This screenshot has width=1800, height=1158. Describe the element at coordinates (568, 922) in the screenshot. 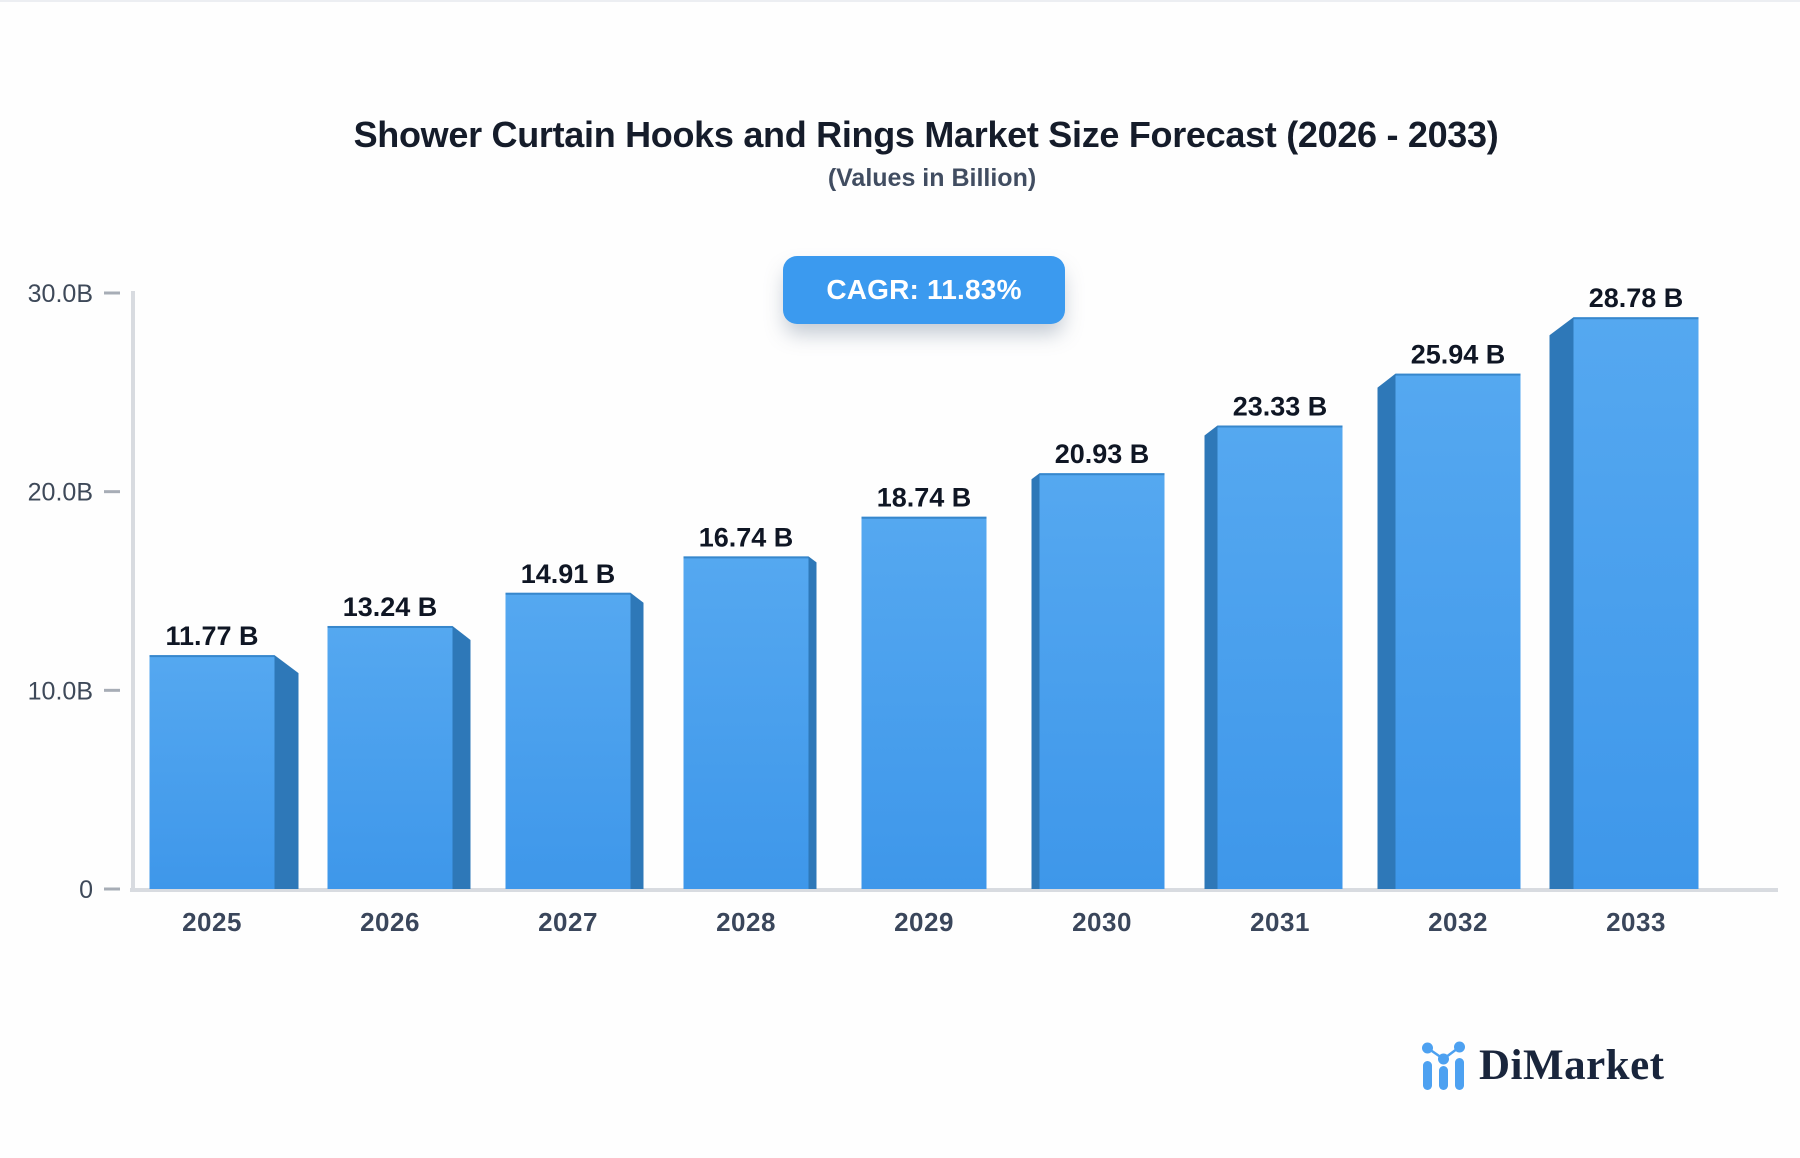

I see `x-tick-label: 2027` at that location.